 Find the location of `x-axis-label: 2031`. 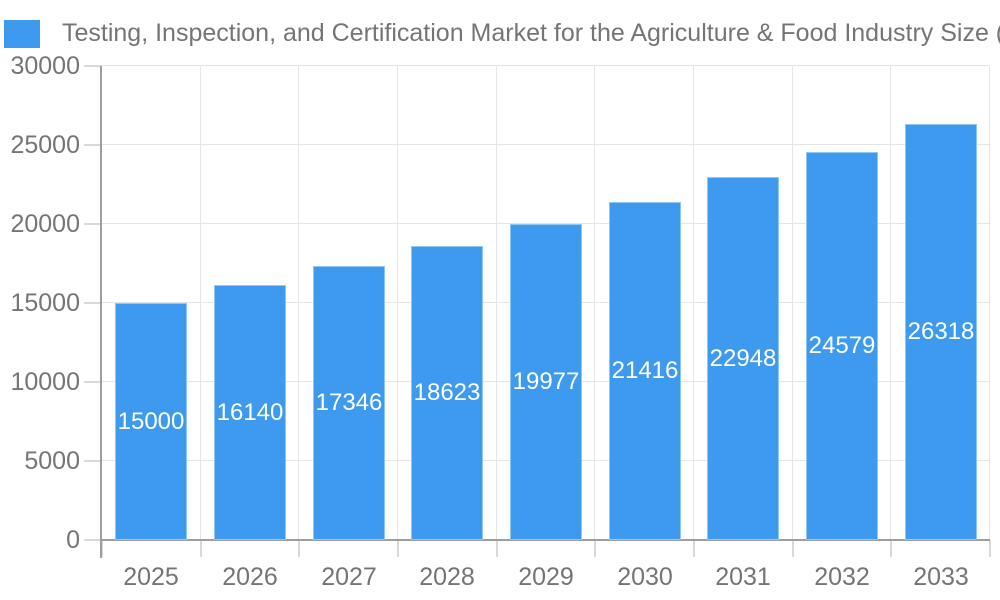

x-axis-label: 2031 is located at coordinates (743, 577).